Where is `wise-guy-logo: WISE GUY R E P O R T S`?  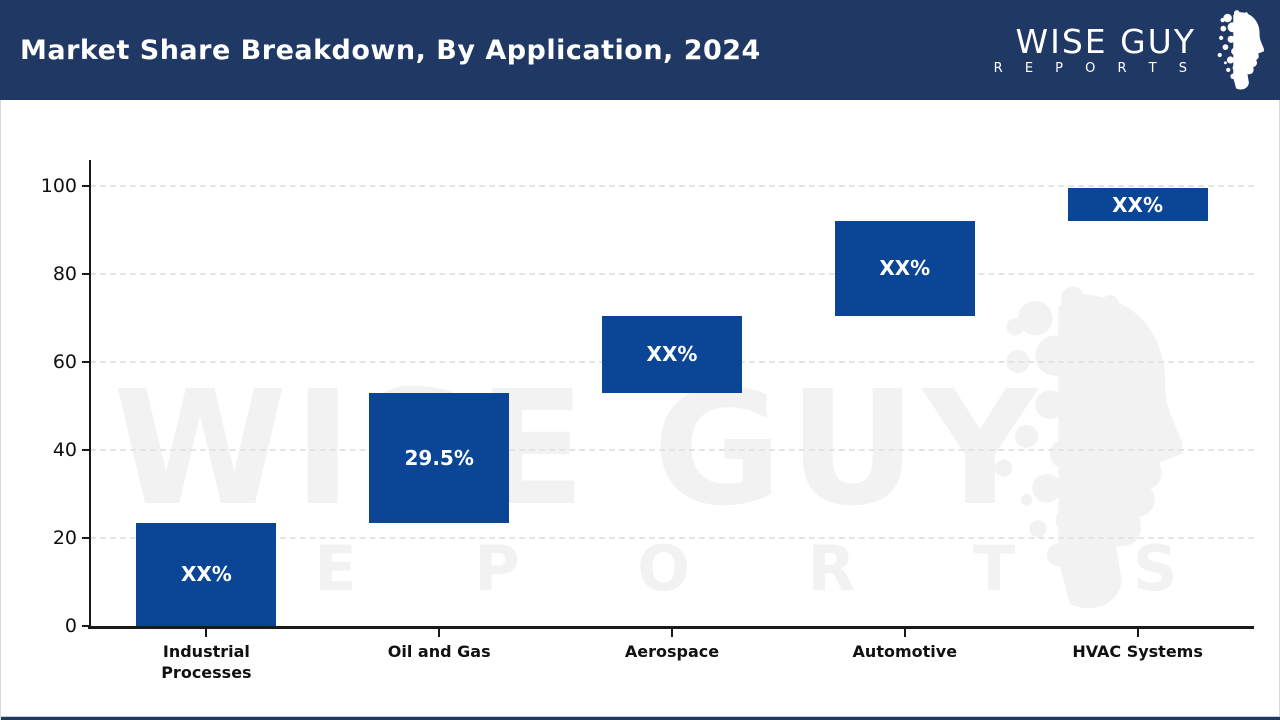 wise-guy-logo: WISE GUY R E P O R T S is located at coordinates (1128, 50).